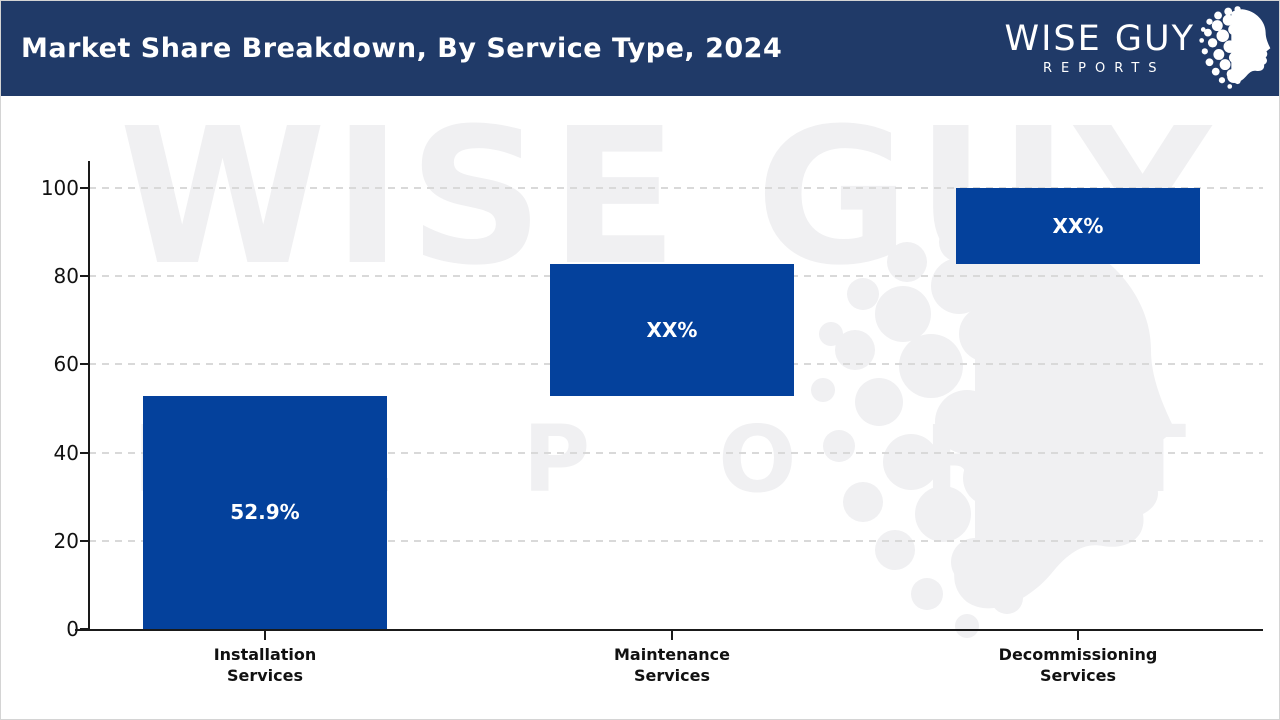 This screenshot has height=720, width=1280. I want to click on gridline-y20, so click(676, 540).